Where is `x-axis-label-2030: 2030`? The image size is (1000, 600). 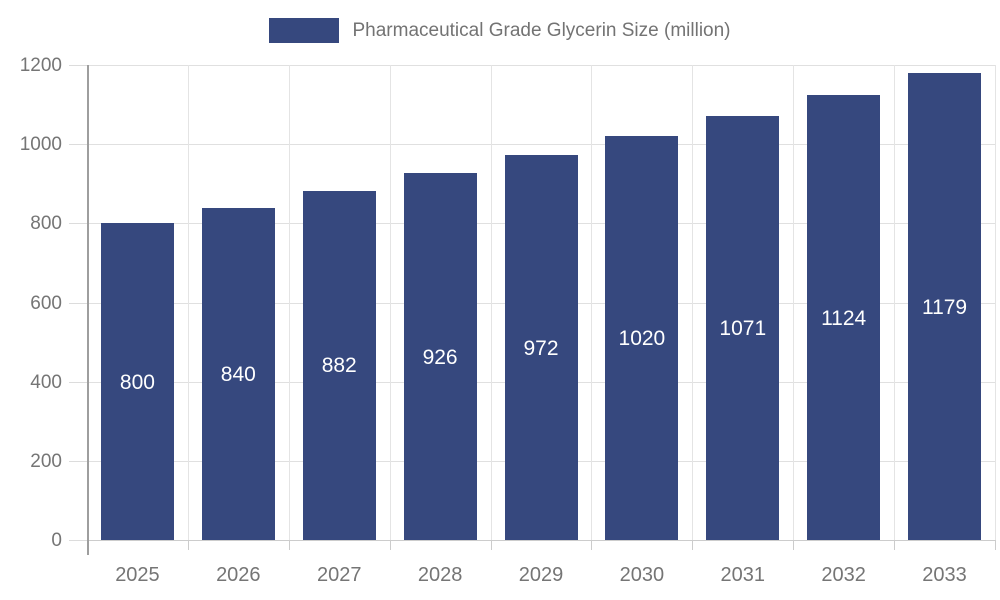 x-axis-label-2030: 2030 is located at coordinates (642, 575).